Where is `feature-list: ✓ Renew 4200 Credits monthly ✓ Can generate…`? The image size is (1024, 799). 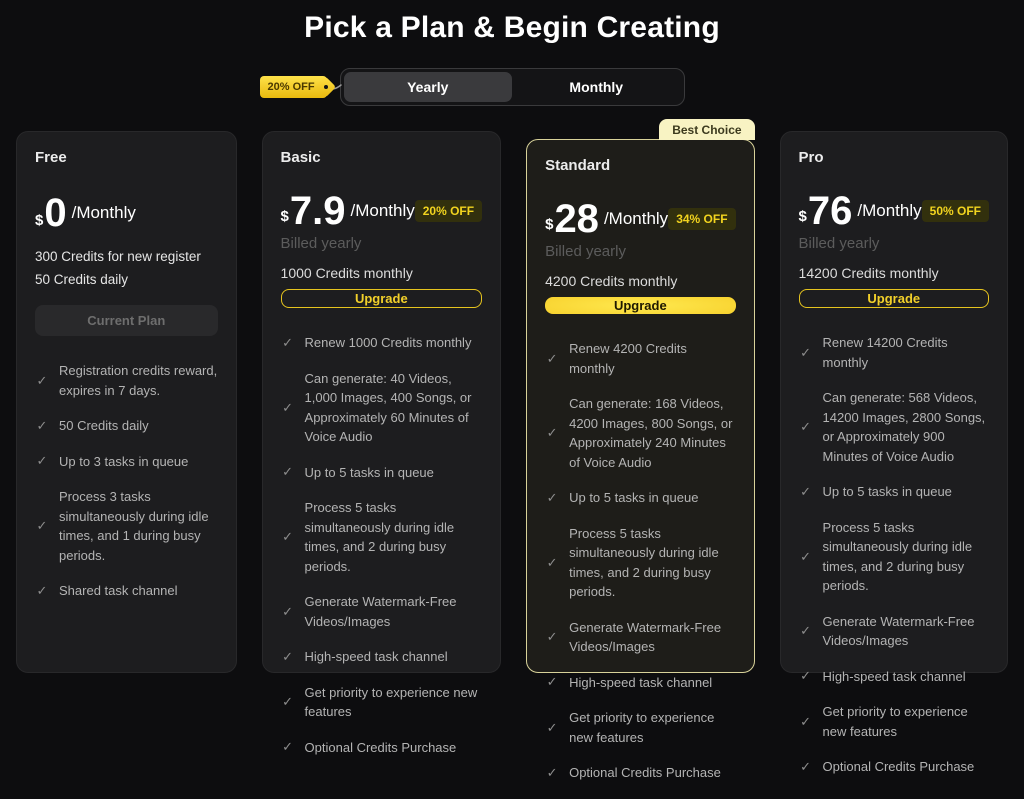
feature-list: ✓ Renew 4200 Credits monthly ✓ Can generate… is located at coordinates (640, 569).